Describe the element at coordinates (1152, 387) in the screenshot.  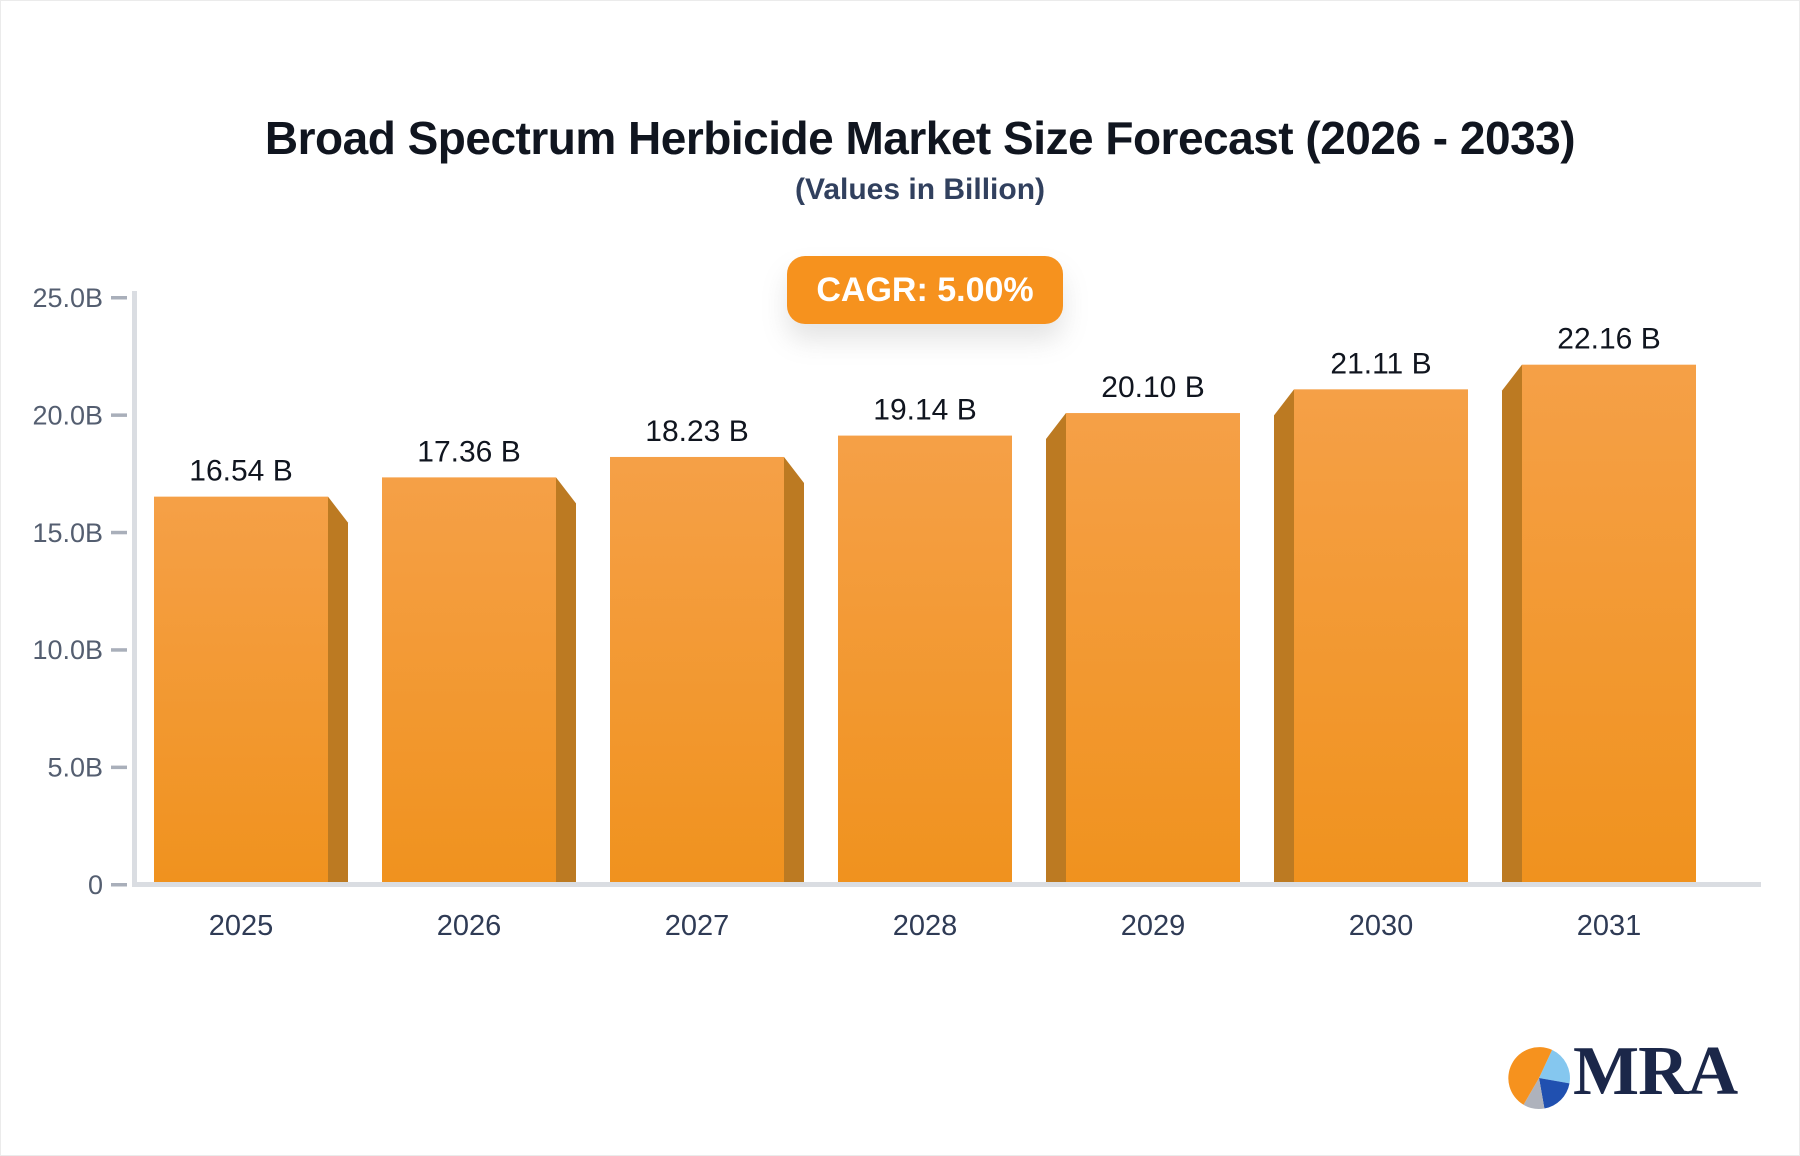
I see `value-label-2029: 20.10 B` at that location.